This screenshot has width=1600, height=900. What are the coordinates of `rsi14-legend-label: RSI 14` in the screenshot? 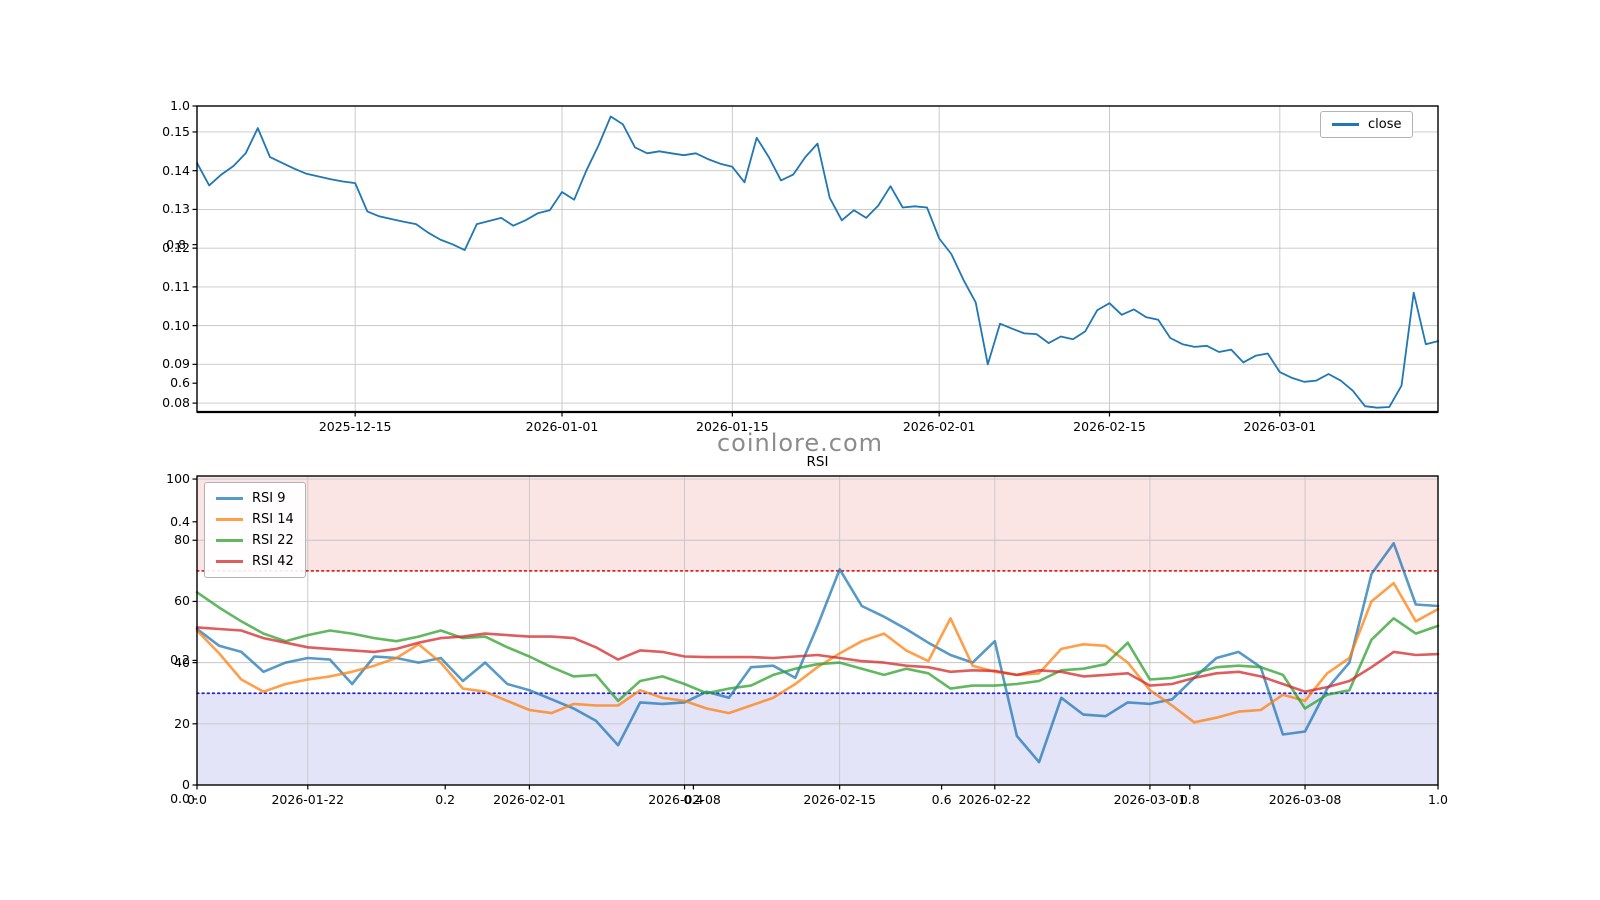 It's located at (273, 519).